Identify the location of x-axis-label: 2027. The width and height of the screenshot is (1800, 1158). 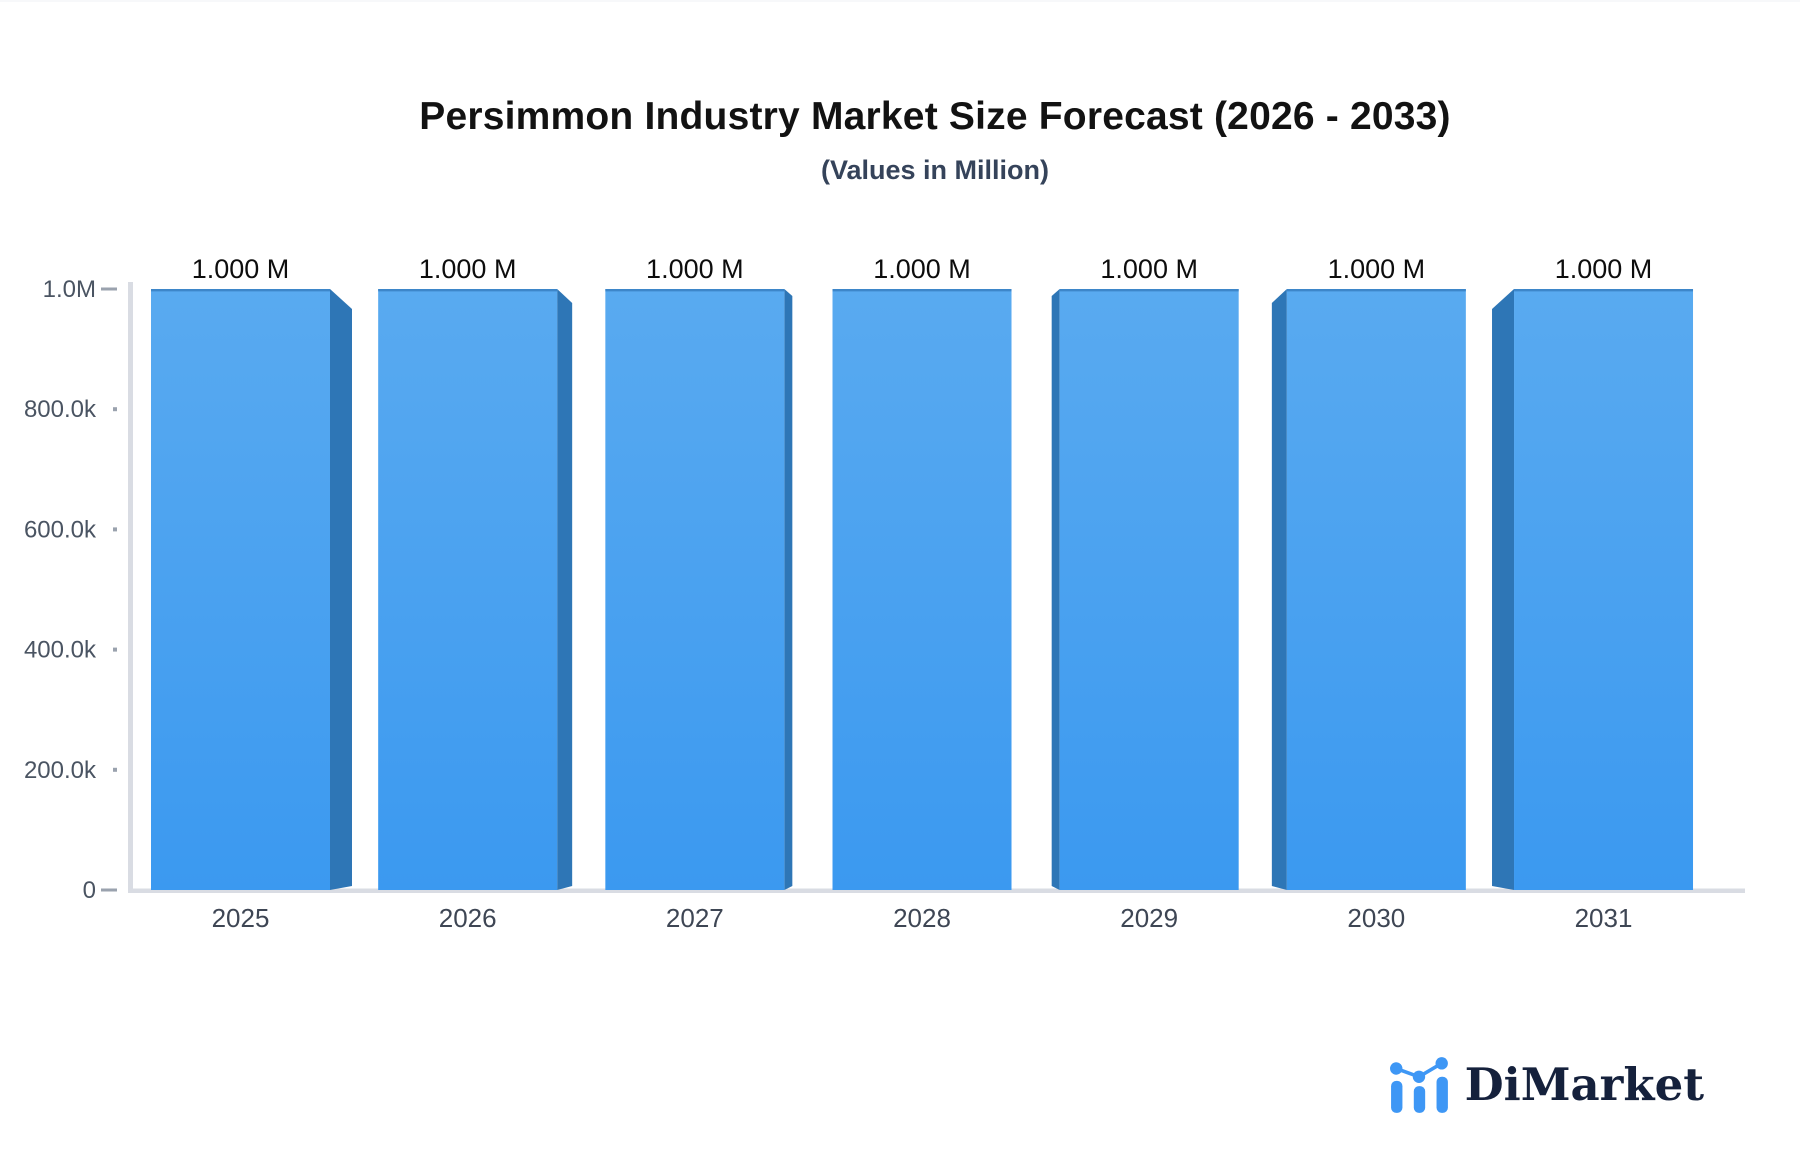
(695, 918).